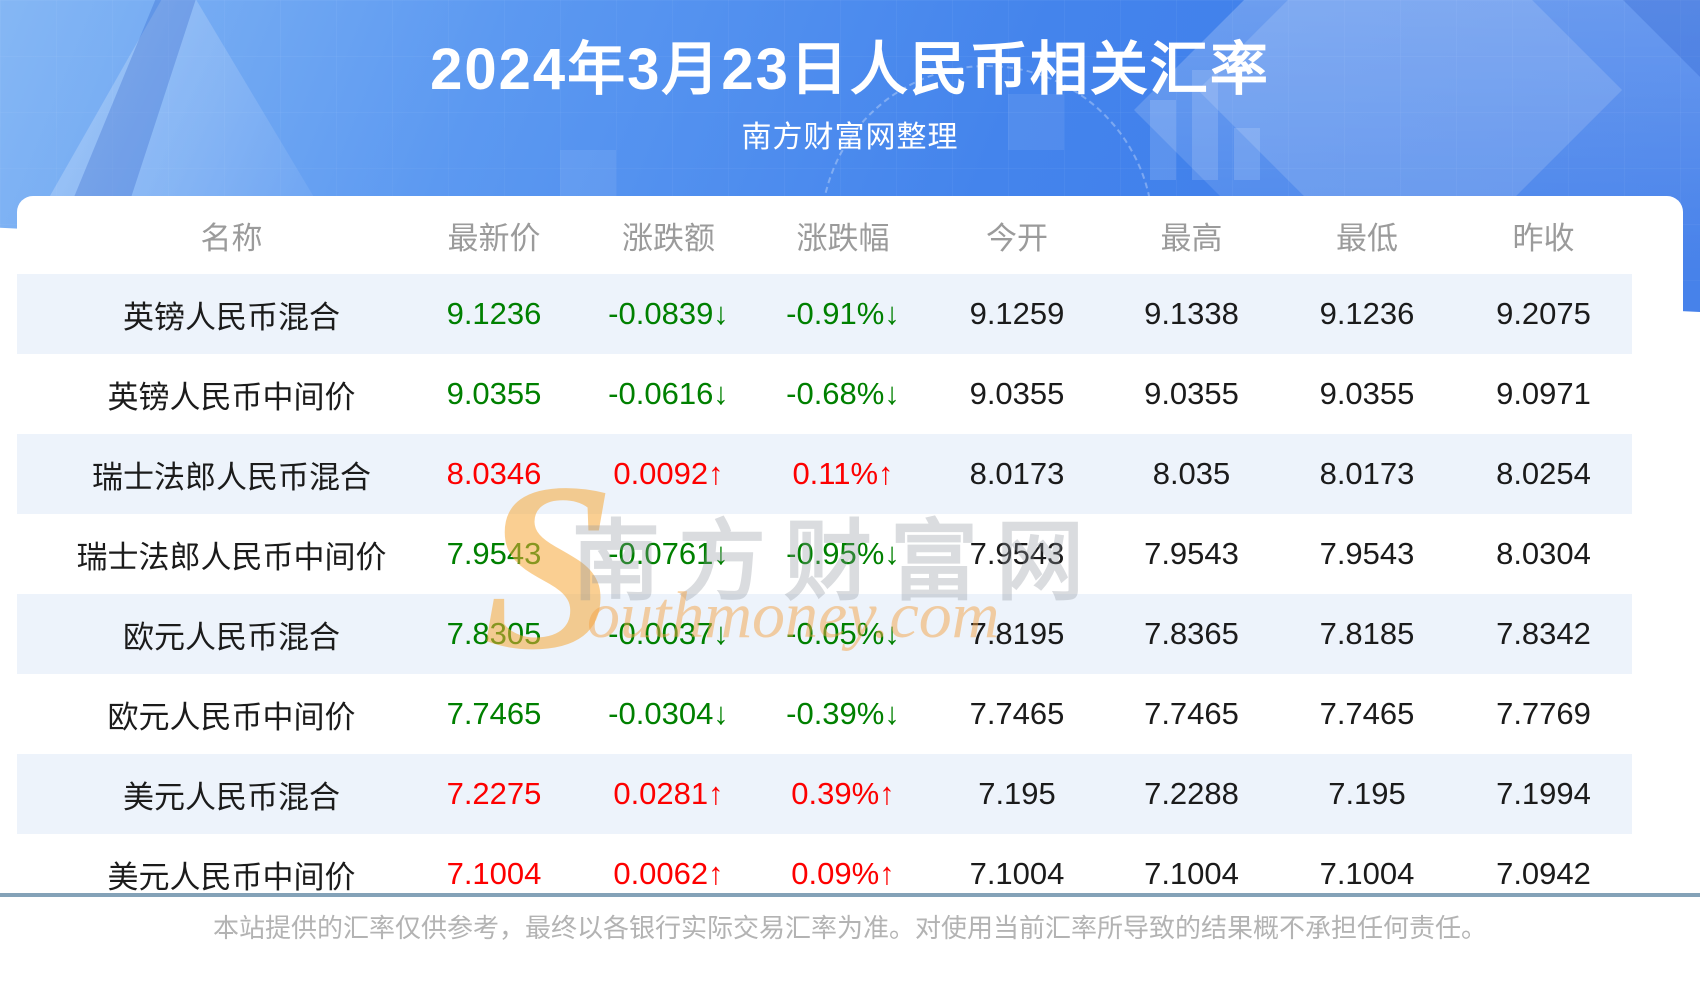 This screenshot has width=1700, height=1000. Describe the element at coordinates (668, 313) in the screenshot. I see `change-amount: -0.0839↓` at that location.